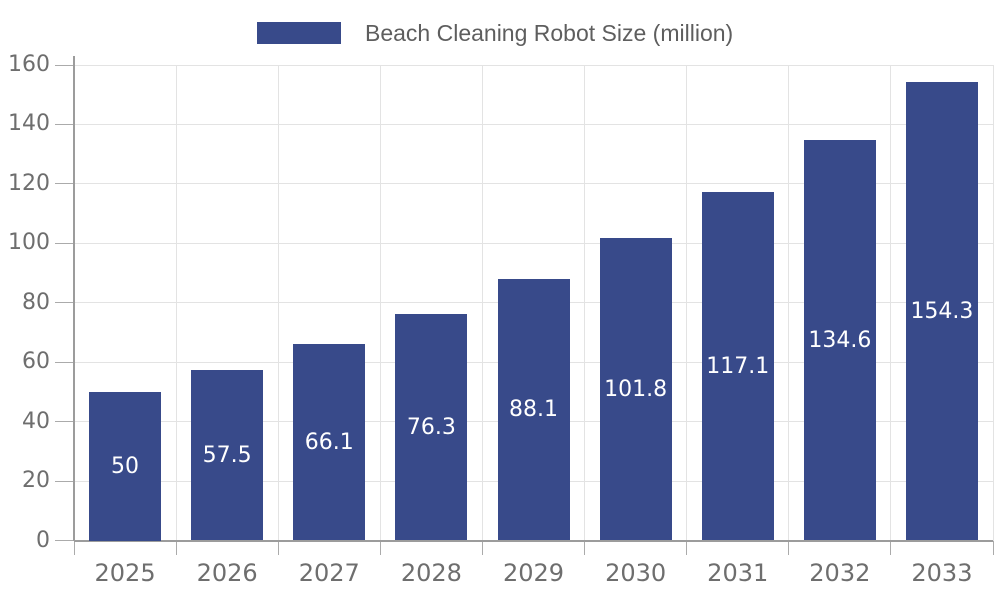  Describe the element at coordinates (840, 573) in the screenshot. I see `x-tick-label: 2032` at that location.